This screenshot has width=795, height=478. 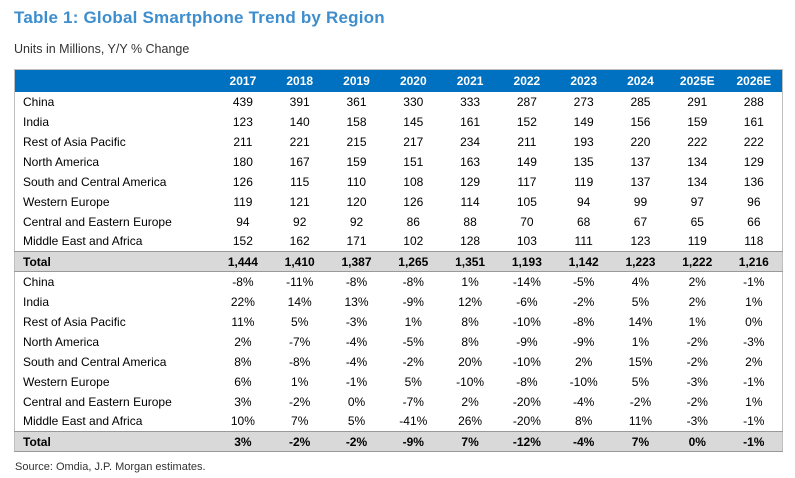 What do you see at coordinates (300, 80) in the screenshot?
I see `column-header: 2018` at bounding box center [300, 80].